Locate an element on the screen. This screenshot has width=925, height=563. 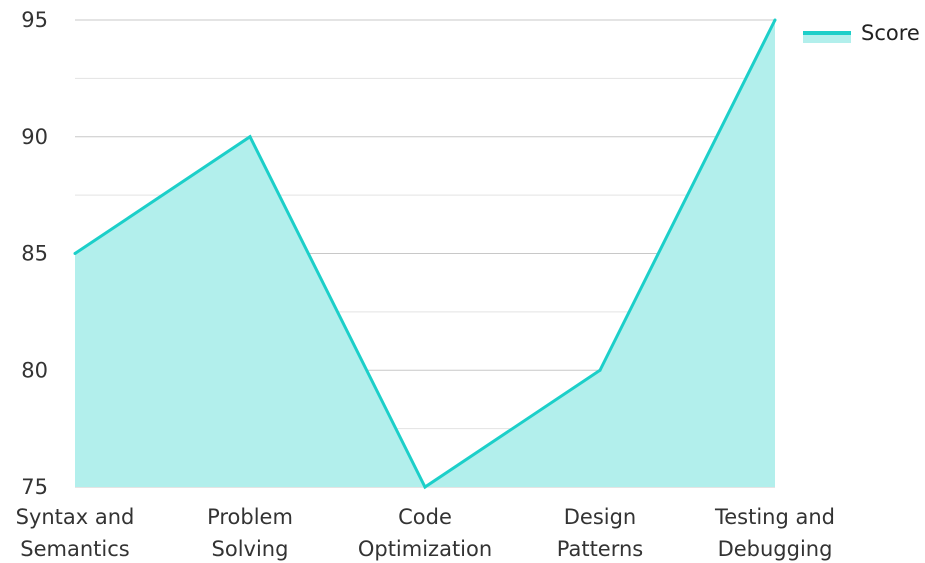
y-tick-label: 80 is located at coordinates (34, 370).